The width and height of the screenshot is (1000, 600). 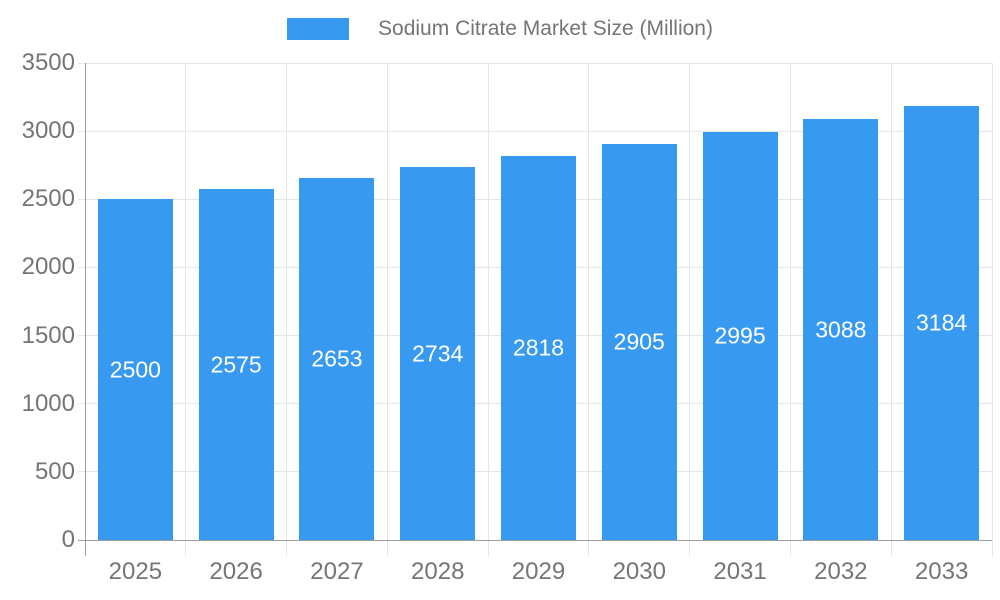 I want to click on bar-value-label: 2995, so click(x=740, y=335).